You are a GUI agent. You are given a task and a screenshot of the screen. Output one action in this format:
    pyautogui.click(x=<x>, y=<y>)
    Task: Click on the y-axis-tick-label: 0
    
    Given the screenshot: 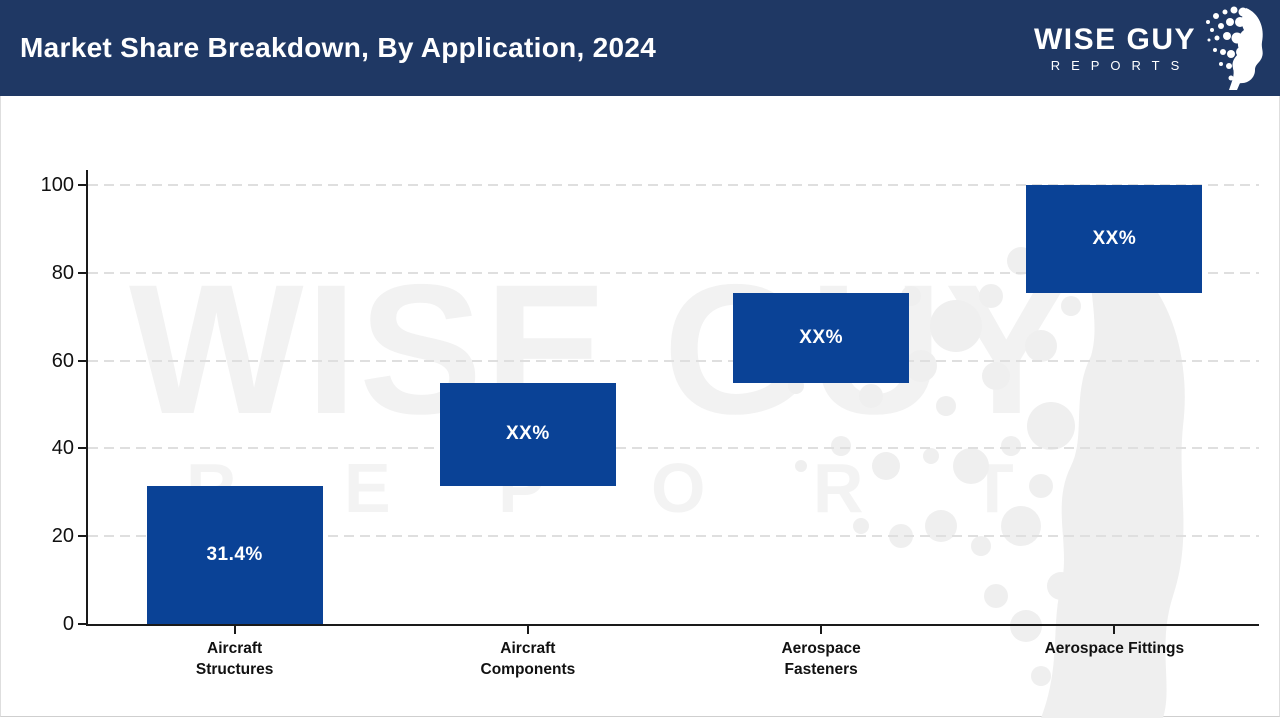 What is the action you would take?
    pyautogui.click(x=68, y=624)
    